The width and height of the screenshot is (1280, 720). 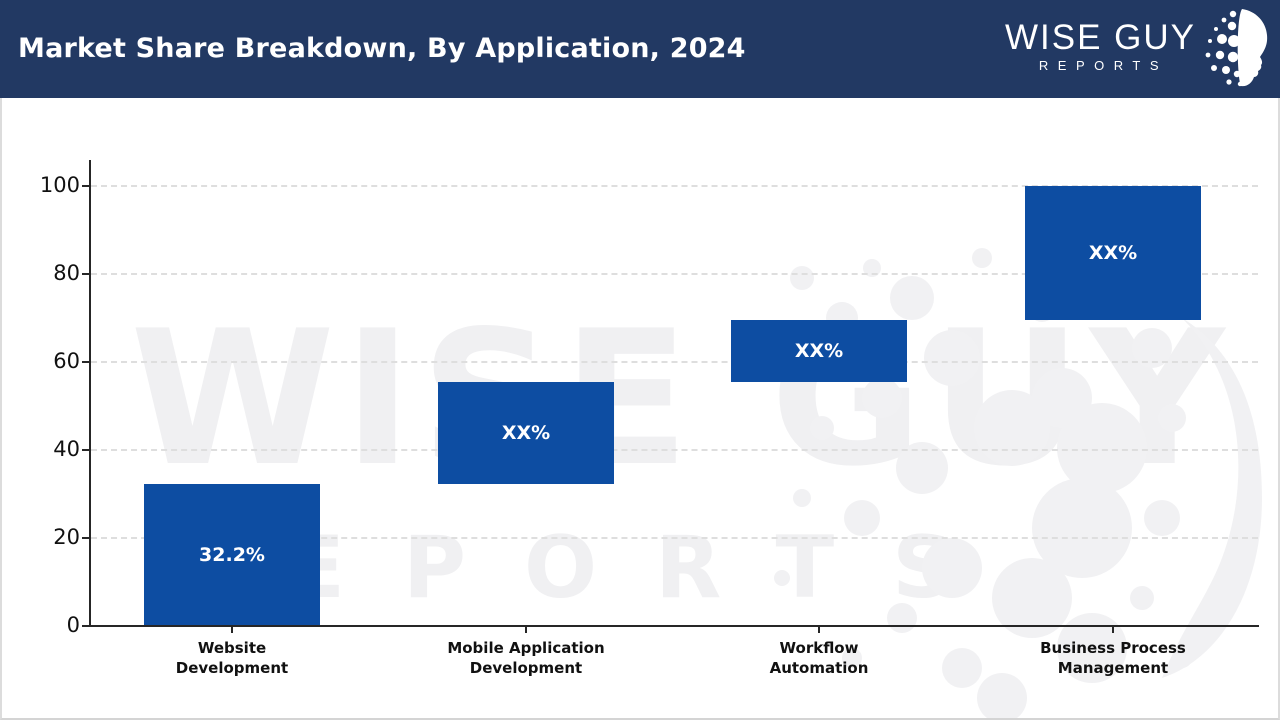 What do you see at coordinates (66, 273) in the screenshot?
I see `y-tick-label: 80` at bounding box center [66, 273].